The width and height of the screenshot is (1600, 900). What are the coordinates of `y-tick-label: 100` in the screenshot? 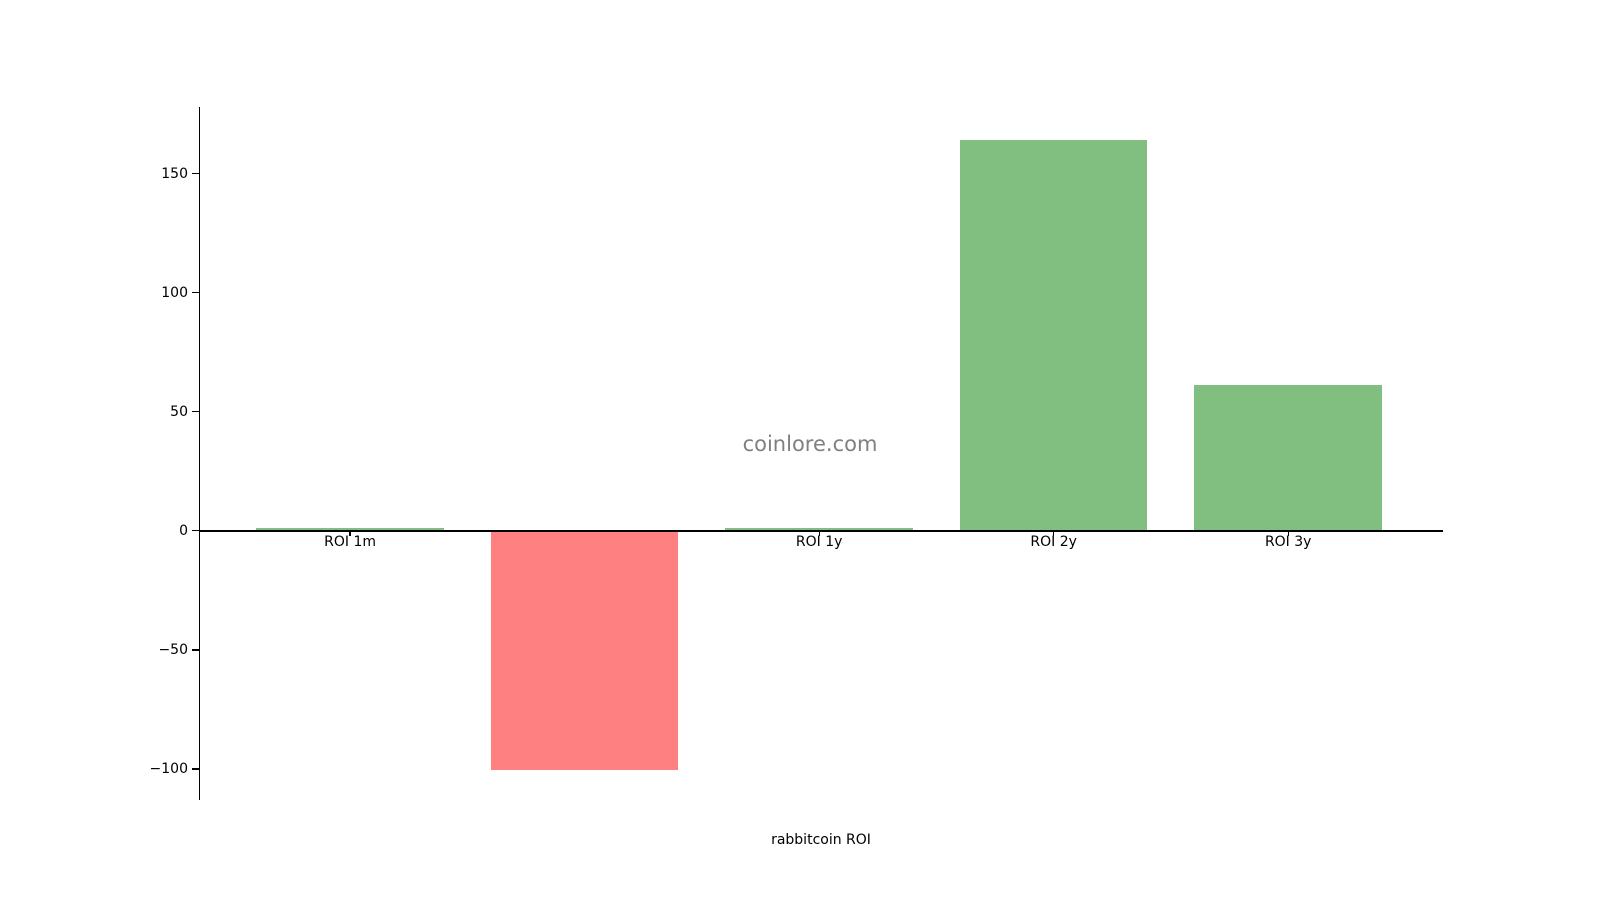 It's located at (174, 292).